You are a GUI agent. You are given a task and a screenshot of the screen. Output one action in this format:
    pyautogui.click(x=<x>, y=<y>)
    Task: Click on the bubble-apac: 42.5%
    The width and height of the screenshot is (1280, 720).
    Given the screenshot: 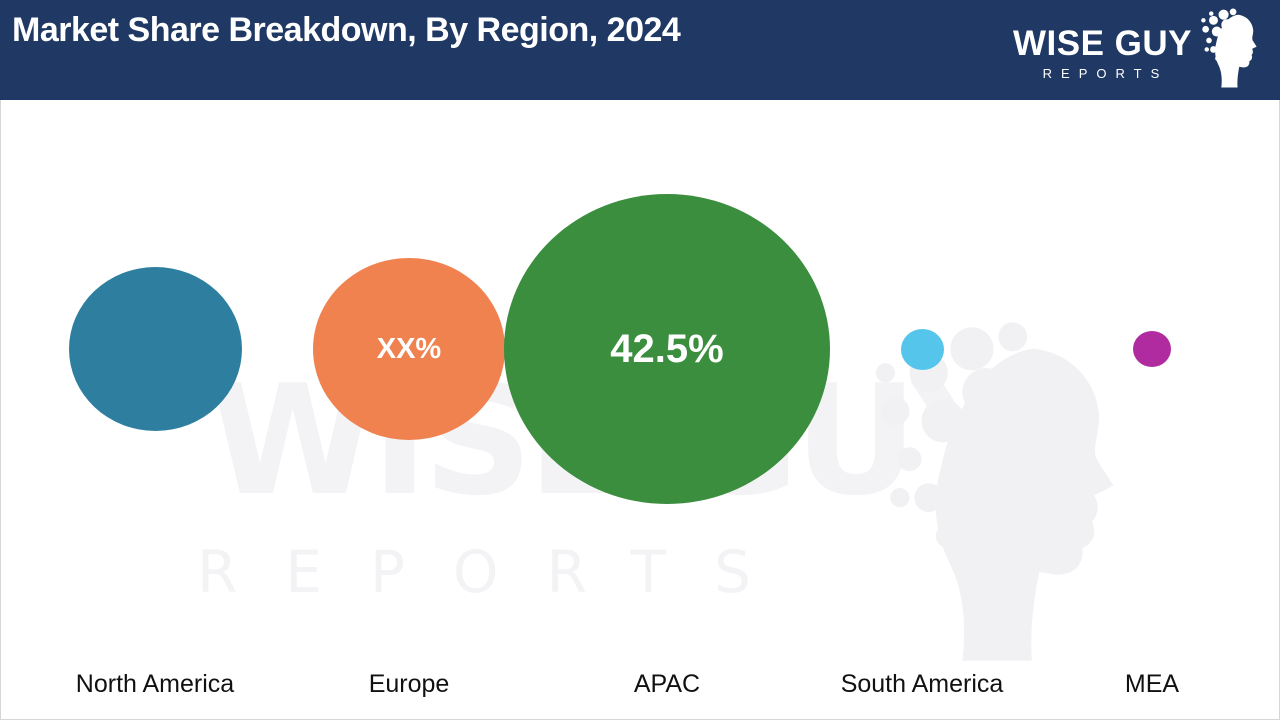 What is the action you would take?
    pyautogui.click(x=667, y=349)
    